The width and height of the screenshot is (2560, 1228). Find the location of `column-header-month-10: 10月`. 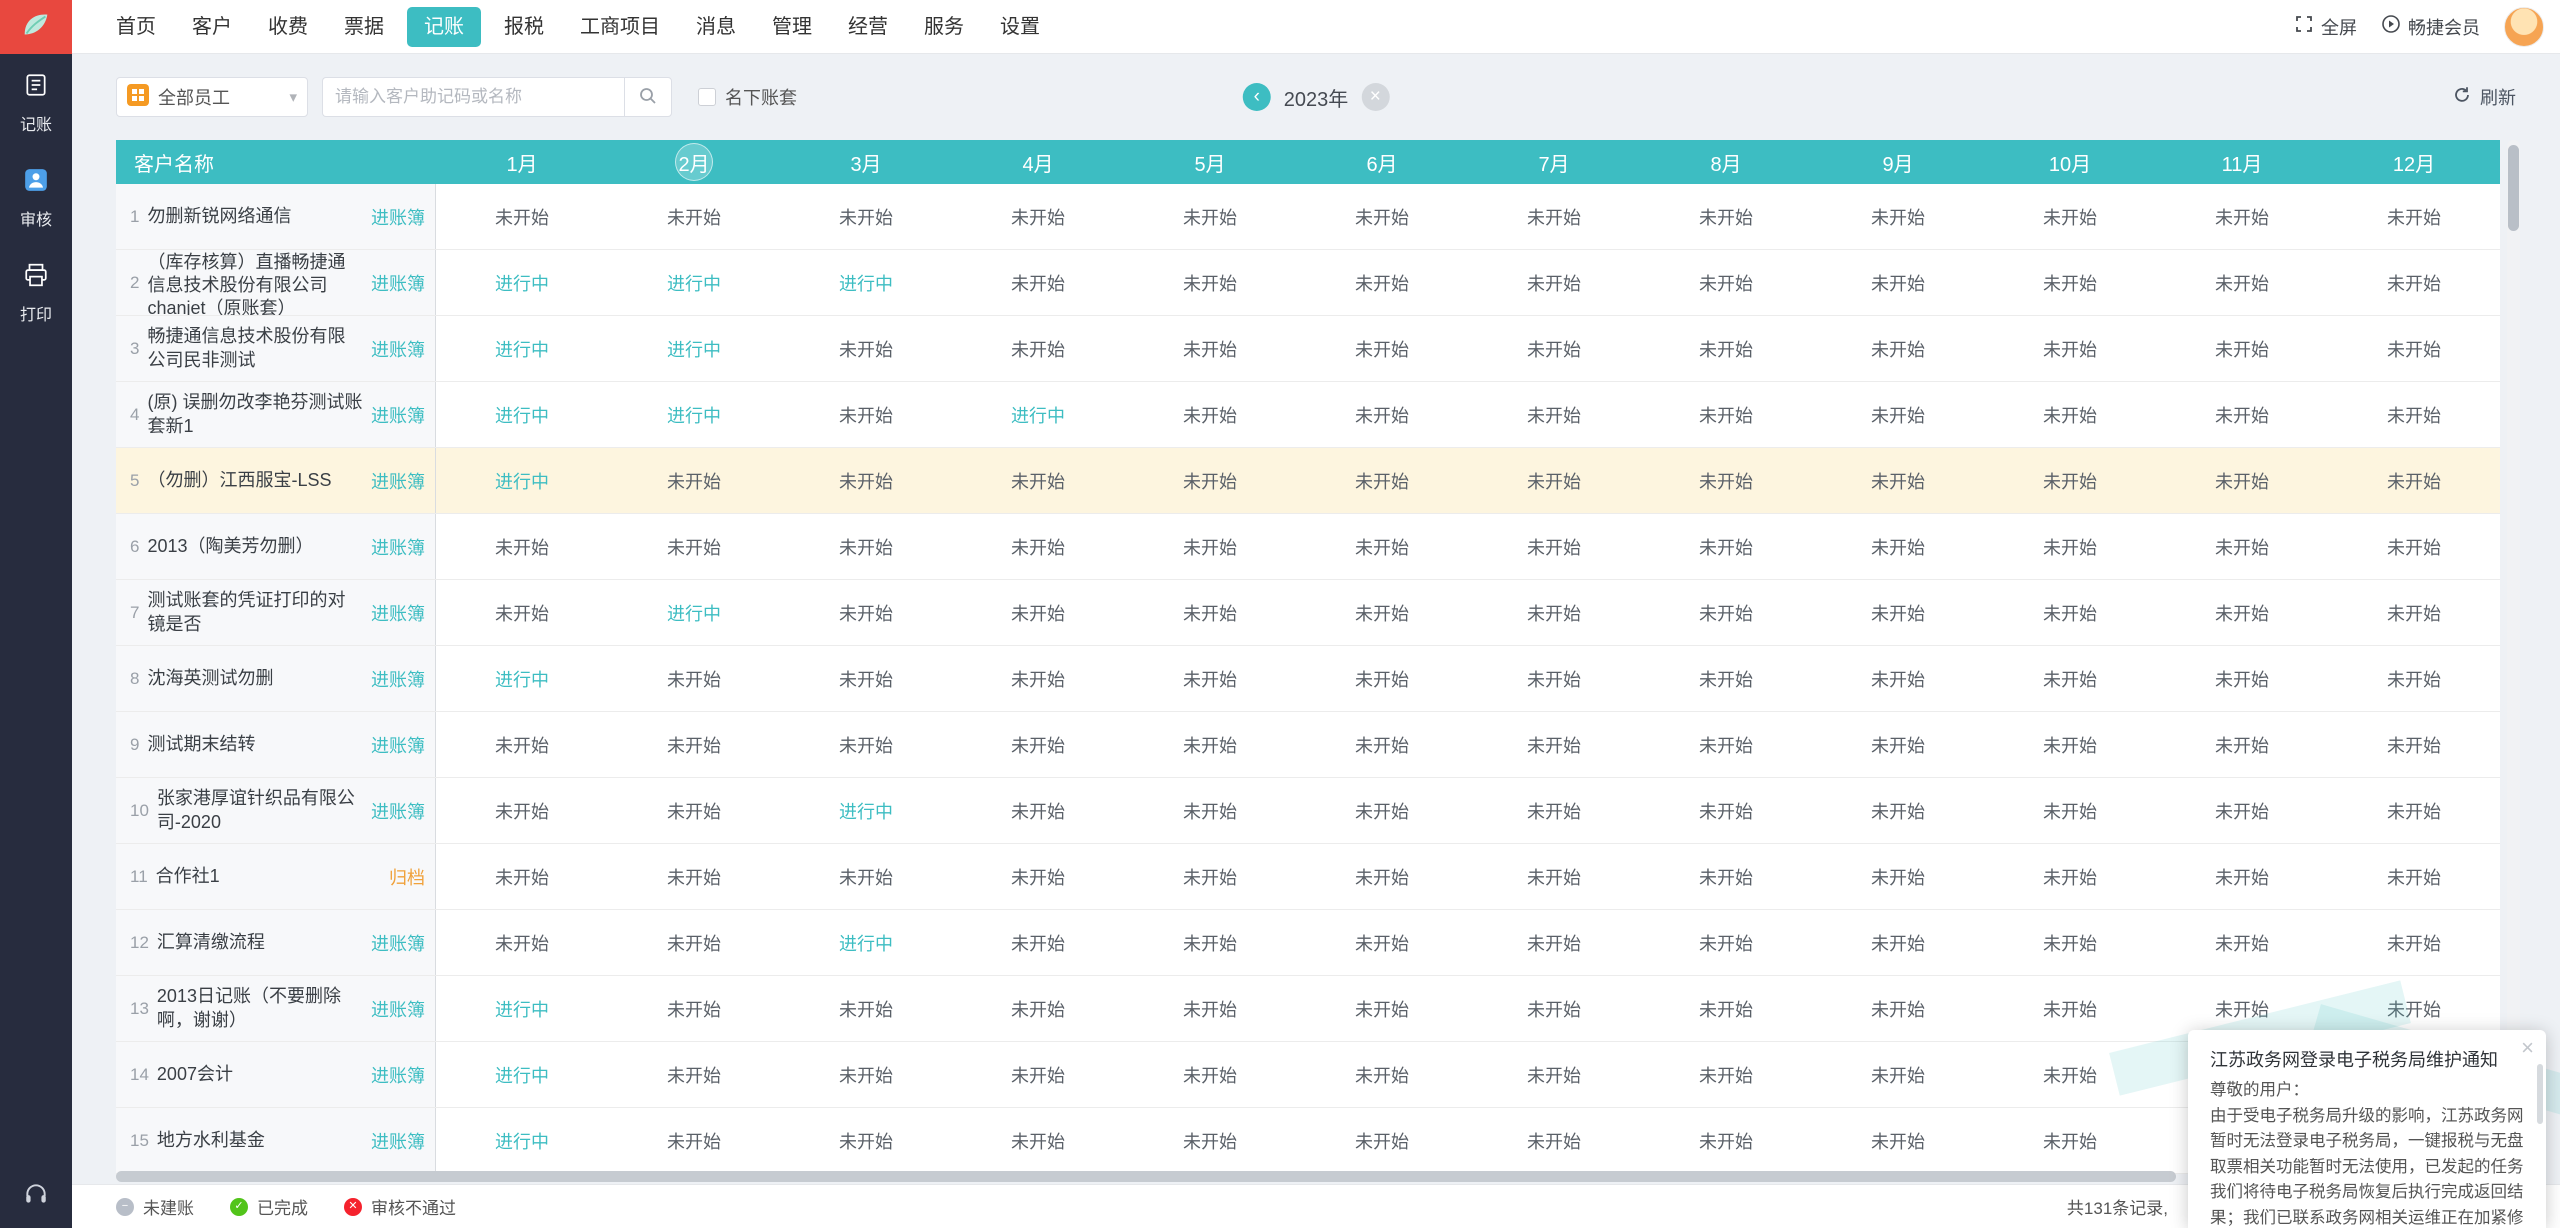

column-header-month-10: 10月 is located at coordinates (2070, 162).